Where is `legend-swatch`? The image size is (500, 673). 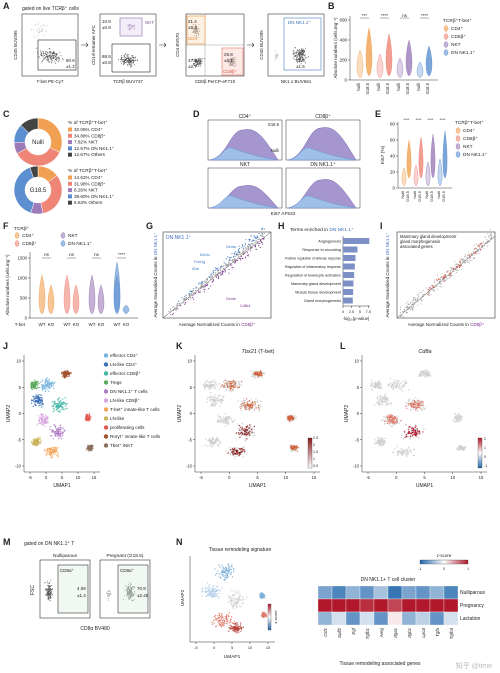
legend-swatch is located at coordinates (70, 129).